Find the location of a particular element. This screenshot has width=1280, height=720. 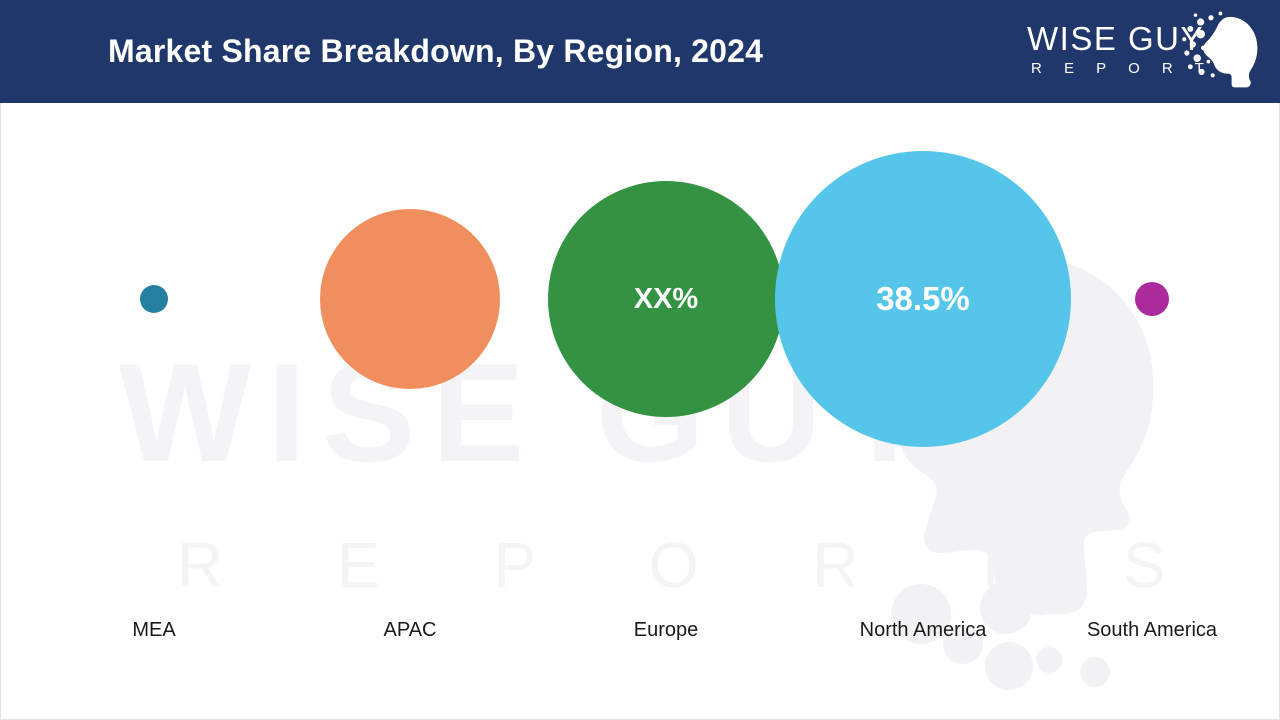

dotted-head-profile-icon is located at coordinates (1220, 49).